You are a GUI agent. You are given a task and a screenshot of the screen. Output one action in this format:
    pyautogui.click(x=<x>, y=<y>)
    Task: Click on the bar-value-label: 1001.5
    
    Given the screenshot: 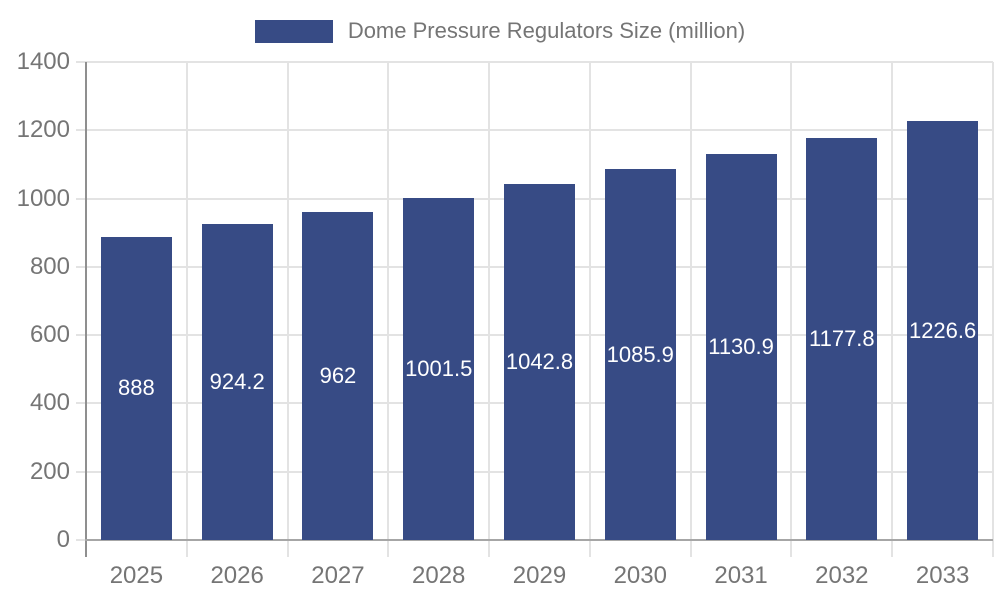 What is the action you would take?
    pyautogui.click(x=439, y=369)
    